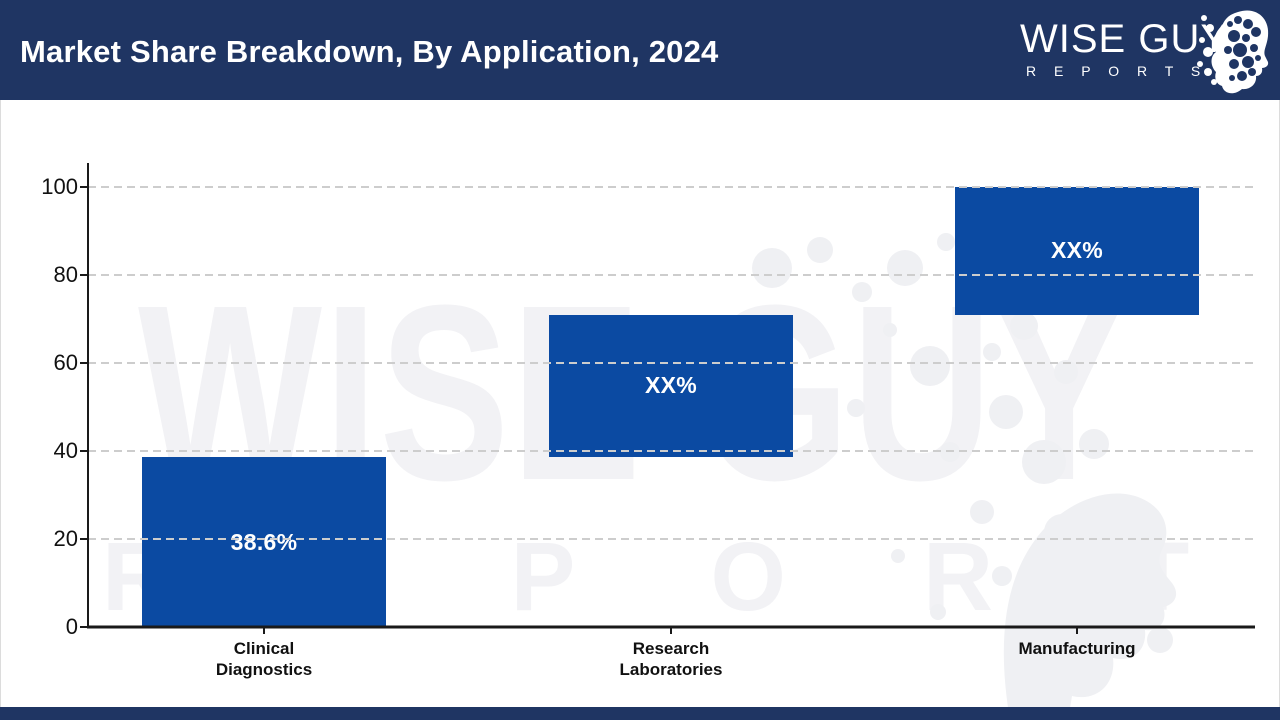 Image resolution: width=1280 pixels, height=720 pixels. Describe the element at coordinates (671, 669) in the screenshot. I see `category-label-line: Laboratories` at that location.